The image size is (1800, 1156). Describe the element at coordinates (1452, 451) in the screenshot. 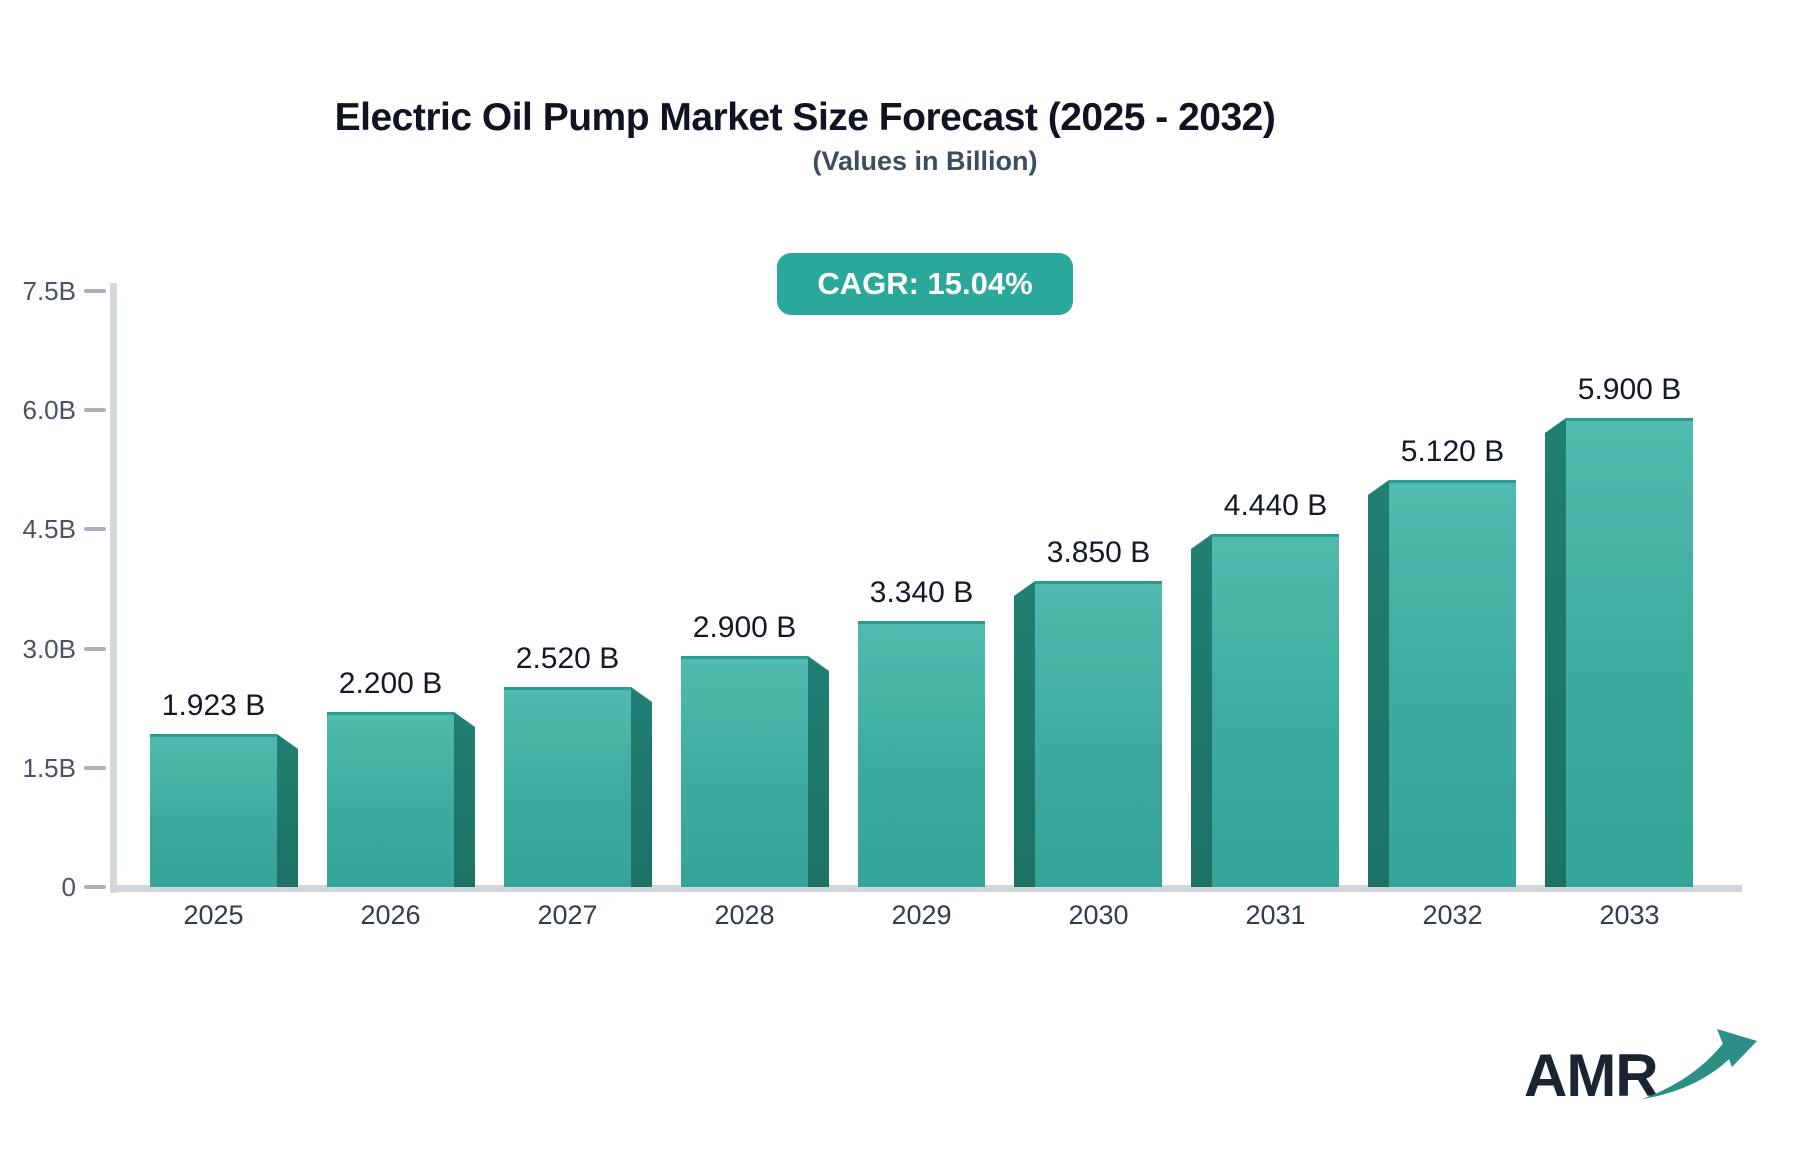

I see `bar-value-label-2032: 5.120 B` at that location.